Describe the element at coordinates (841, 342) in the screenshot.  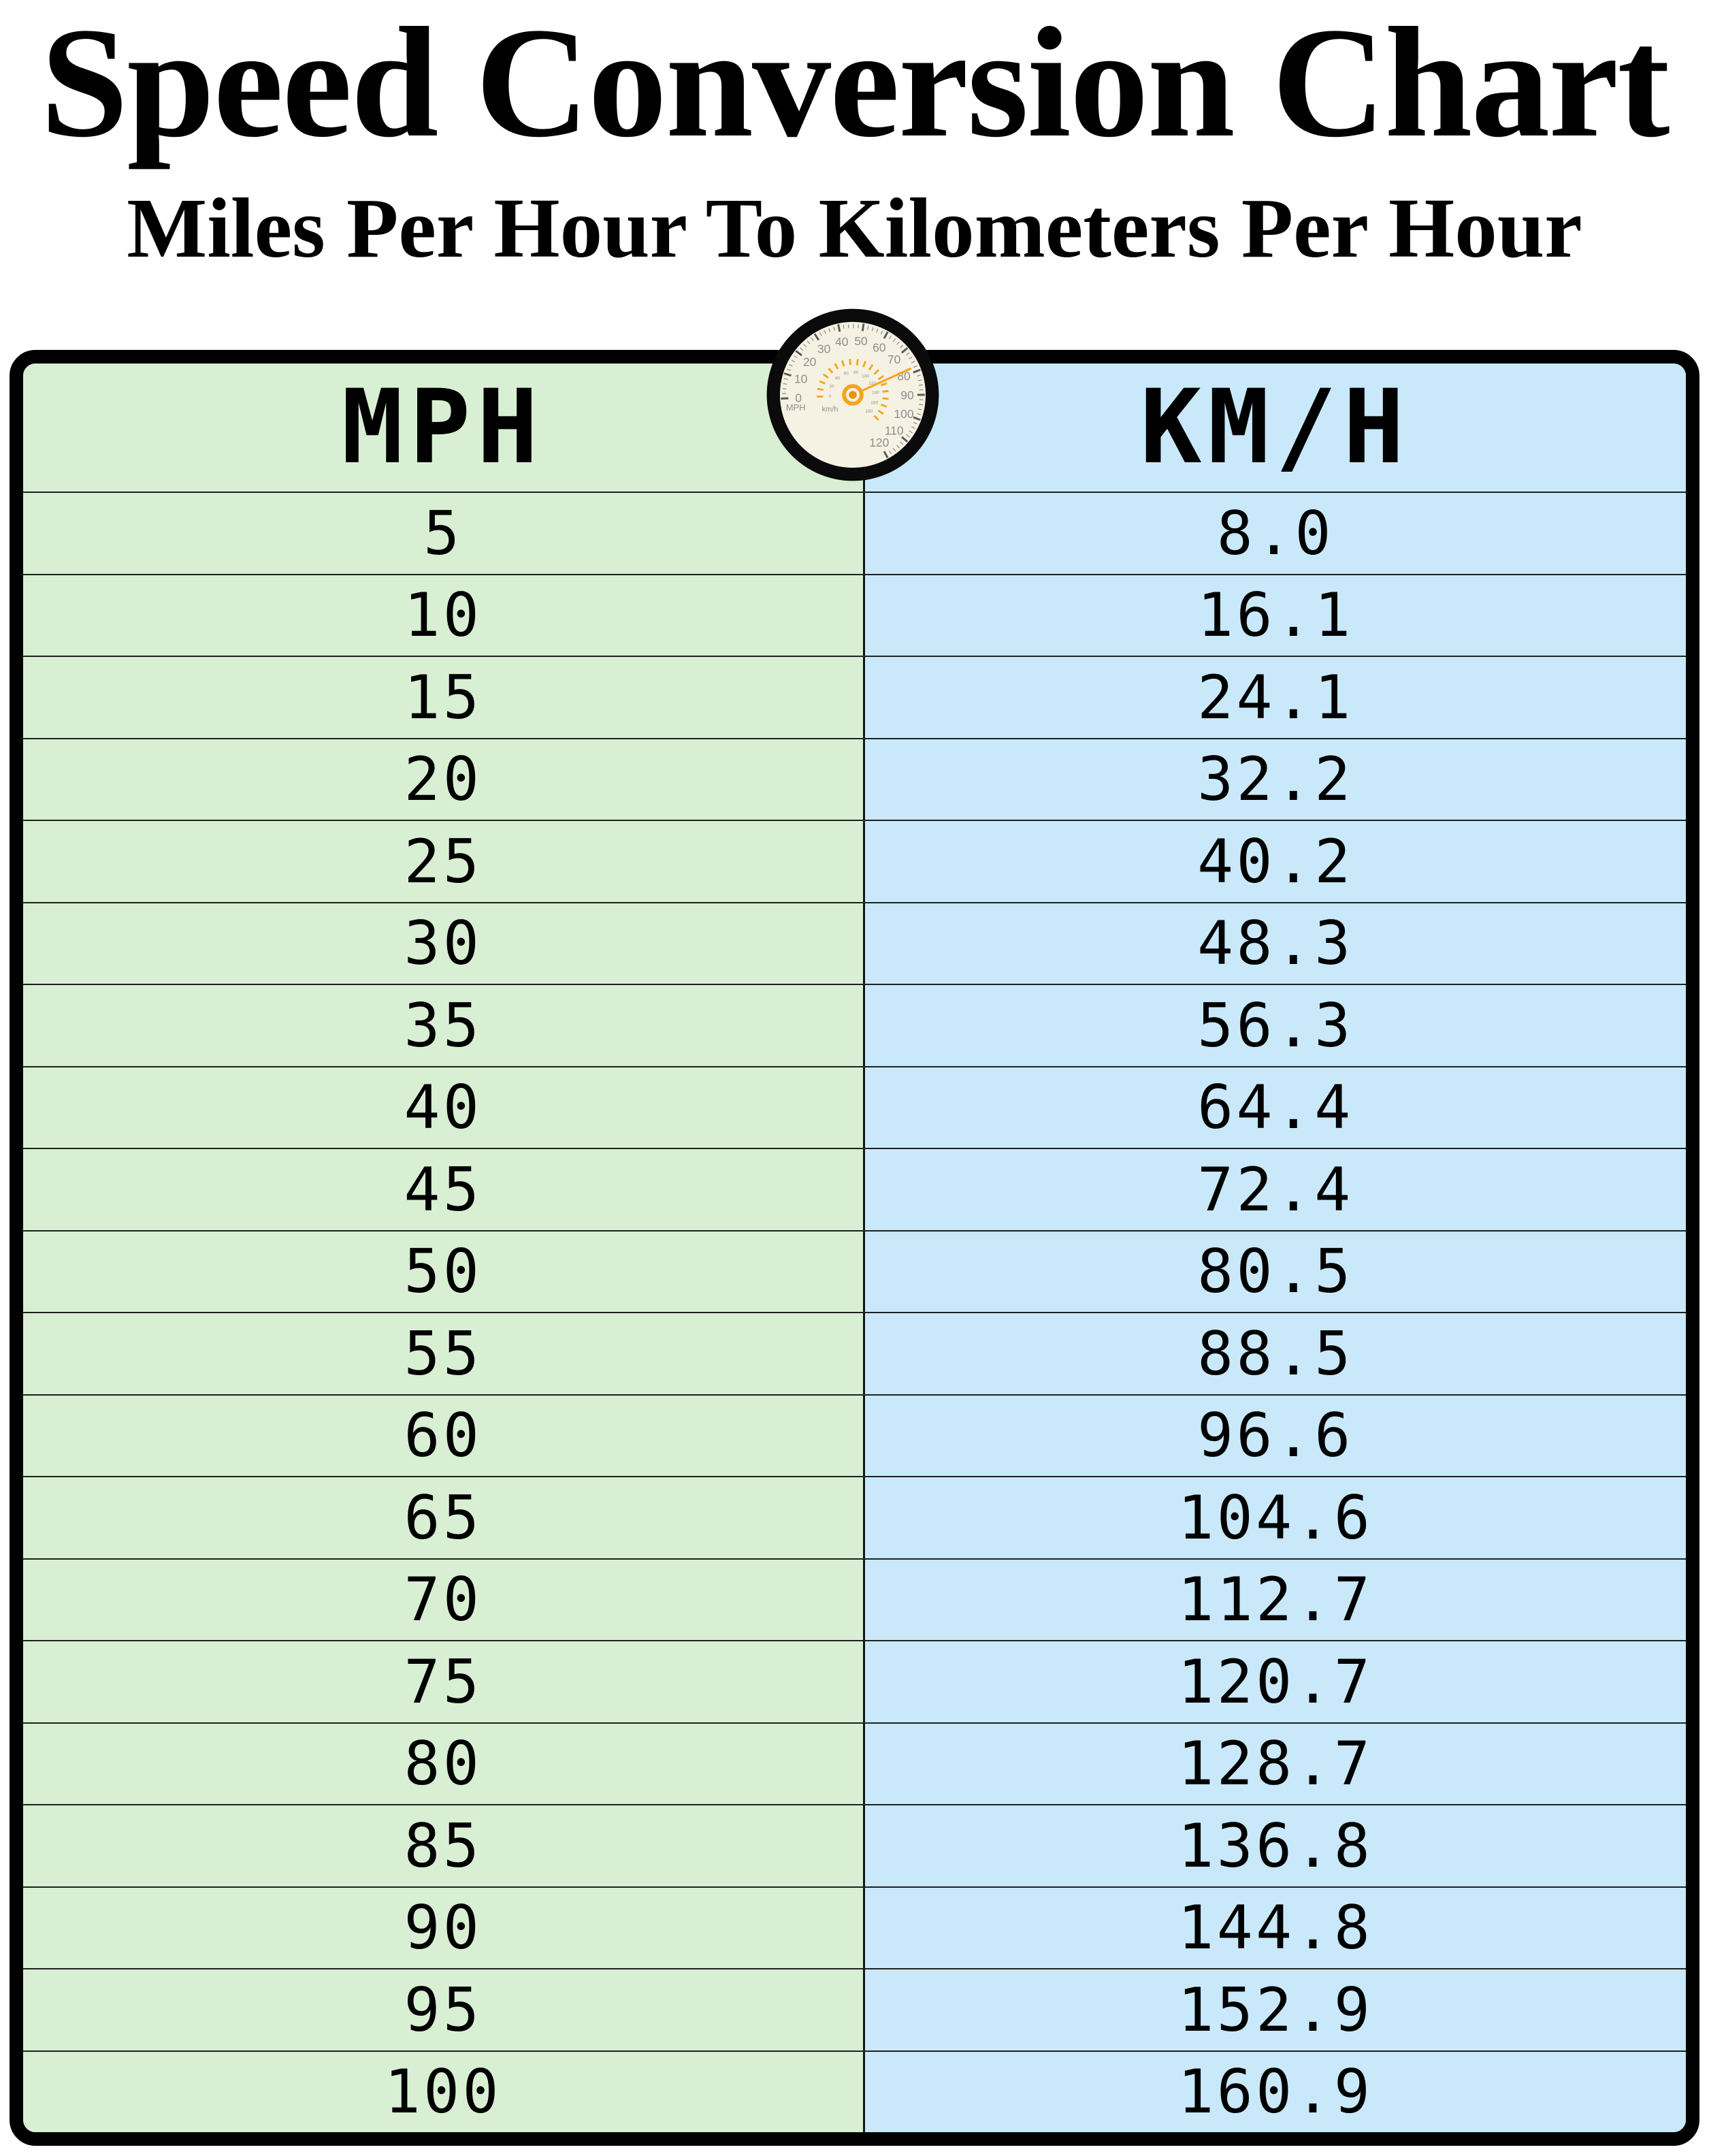
I see `gauge-mph-label: 40` at that location.